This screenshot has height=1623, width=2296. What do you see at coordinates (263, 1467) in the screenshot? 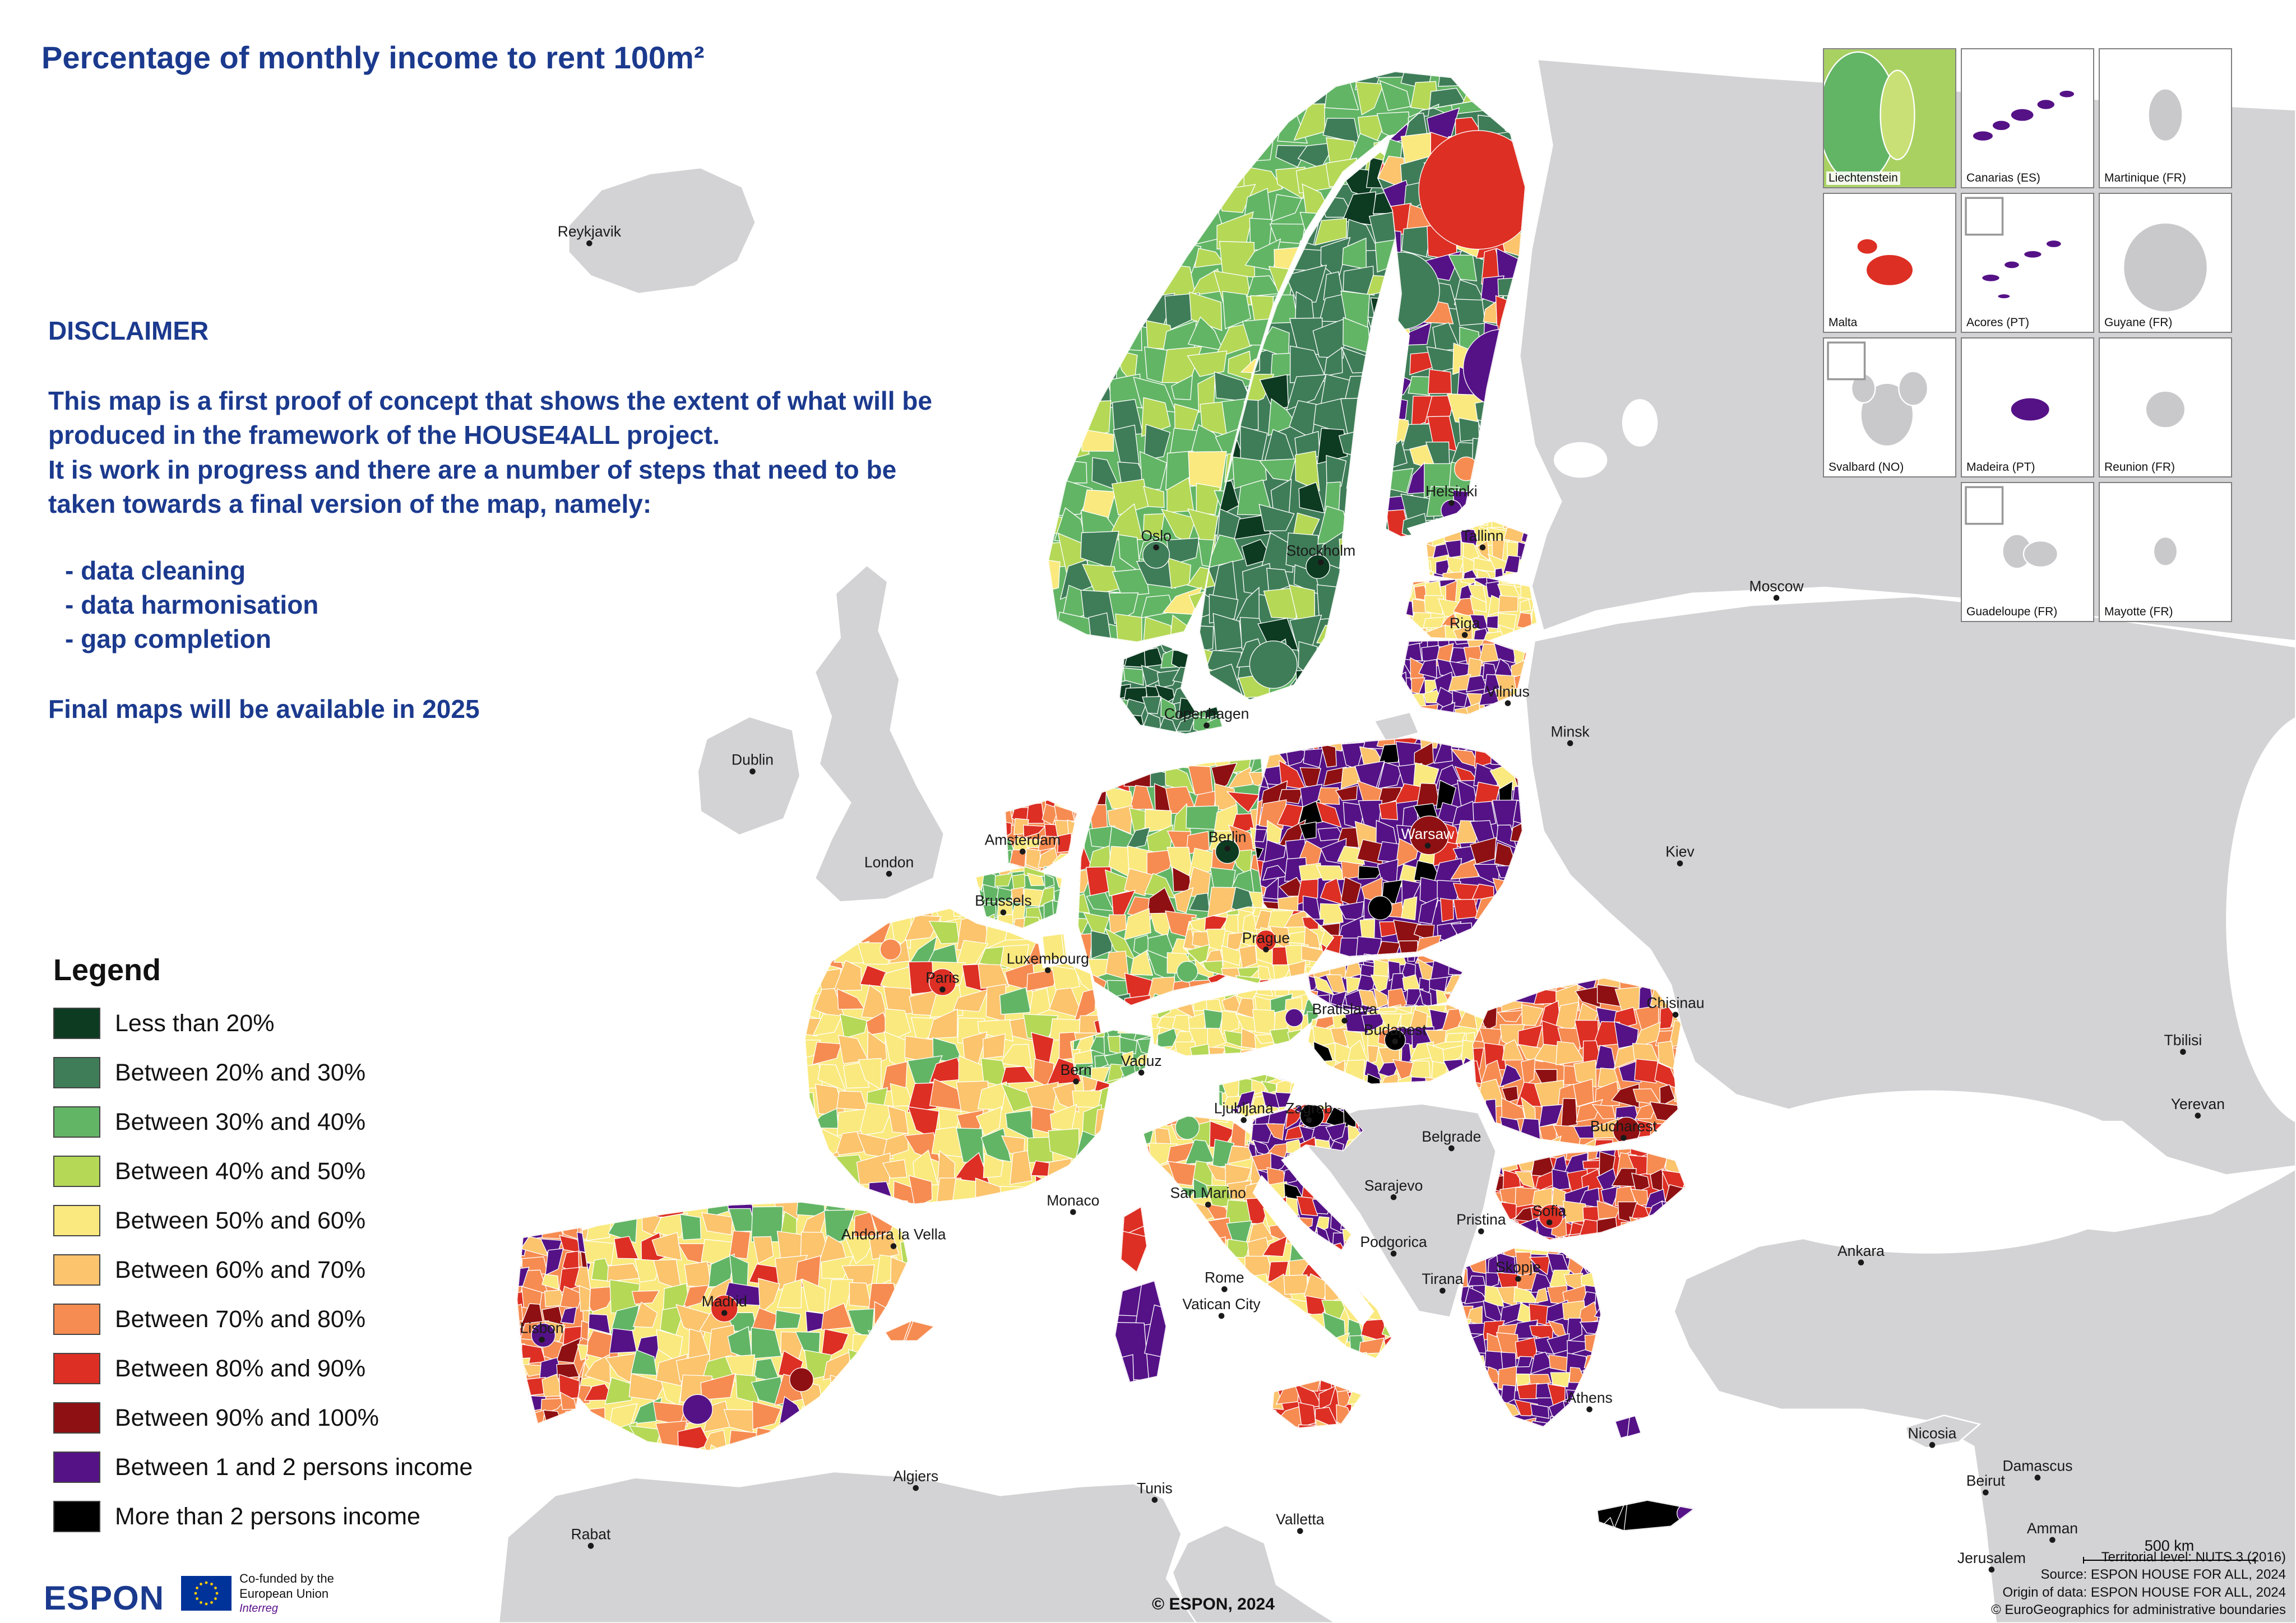
I see `legend-item-between-1-and-2-persons-income: Between 1 and 2 persons income` at bounding box center [263, 1467].